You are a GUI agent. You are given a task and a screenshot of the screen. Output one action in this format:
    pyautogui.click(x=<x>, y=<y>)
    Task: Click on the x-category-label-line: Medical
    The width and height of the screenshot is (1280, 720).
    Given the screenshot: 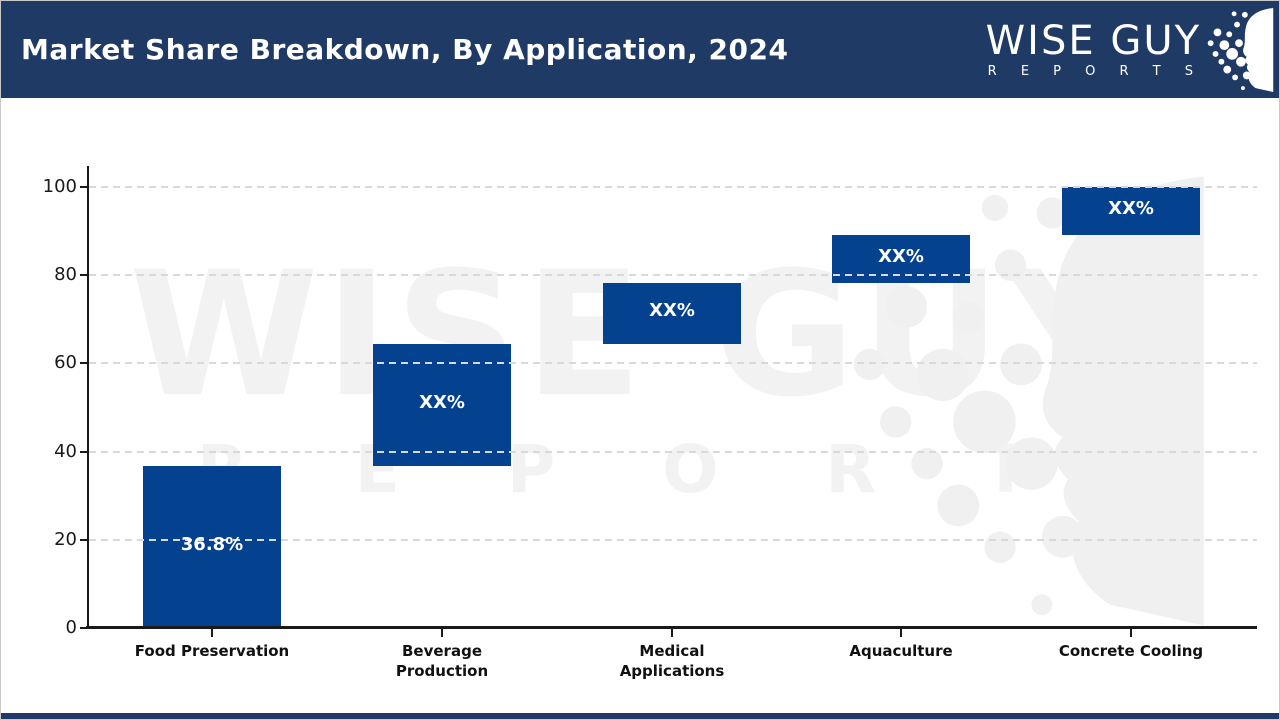 What is the action you would take?
    pyautogui.click(x=672, y=651)
    